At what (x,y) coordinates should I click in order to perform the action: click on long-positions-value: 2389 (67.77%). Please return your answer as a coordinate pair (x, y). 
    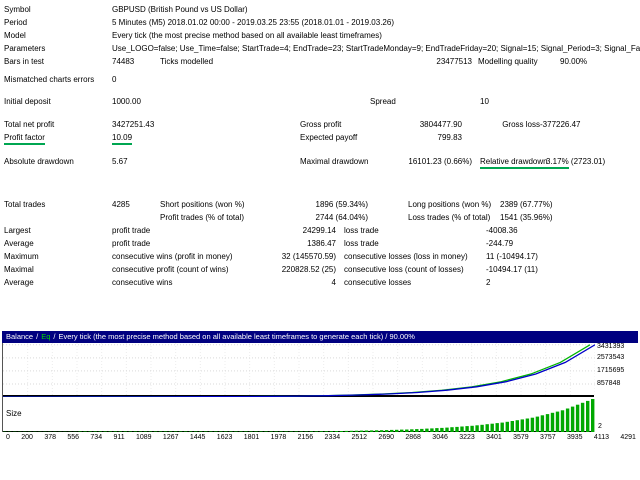
    Looking at the image, I should click on (526, 204).